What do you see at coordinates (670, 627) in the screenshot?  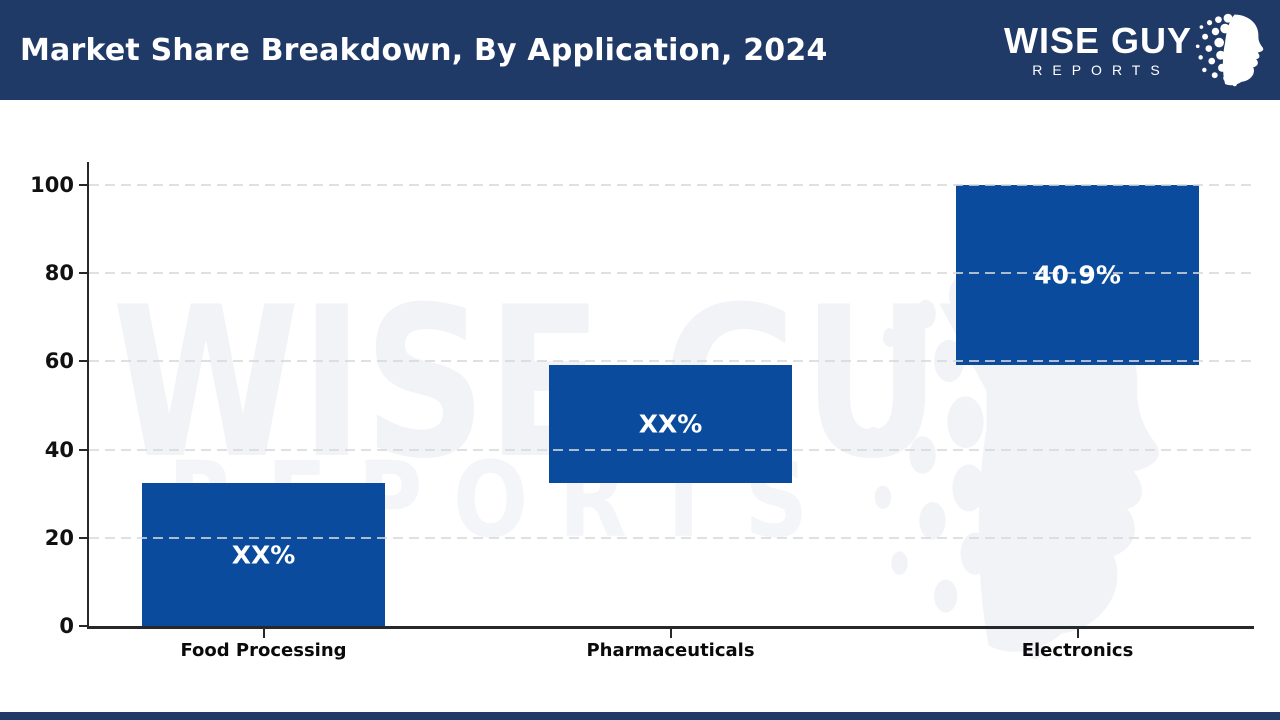 I see `x-axis-line` at bounding box center [670, 627].